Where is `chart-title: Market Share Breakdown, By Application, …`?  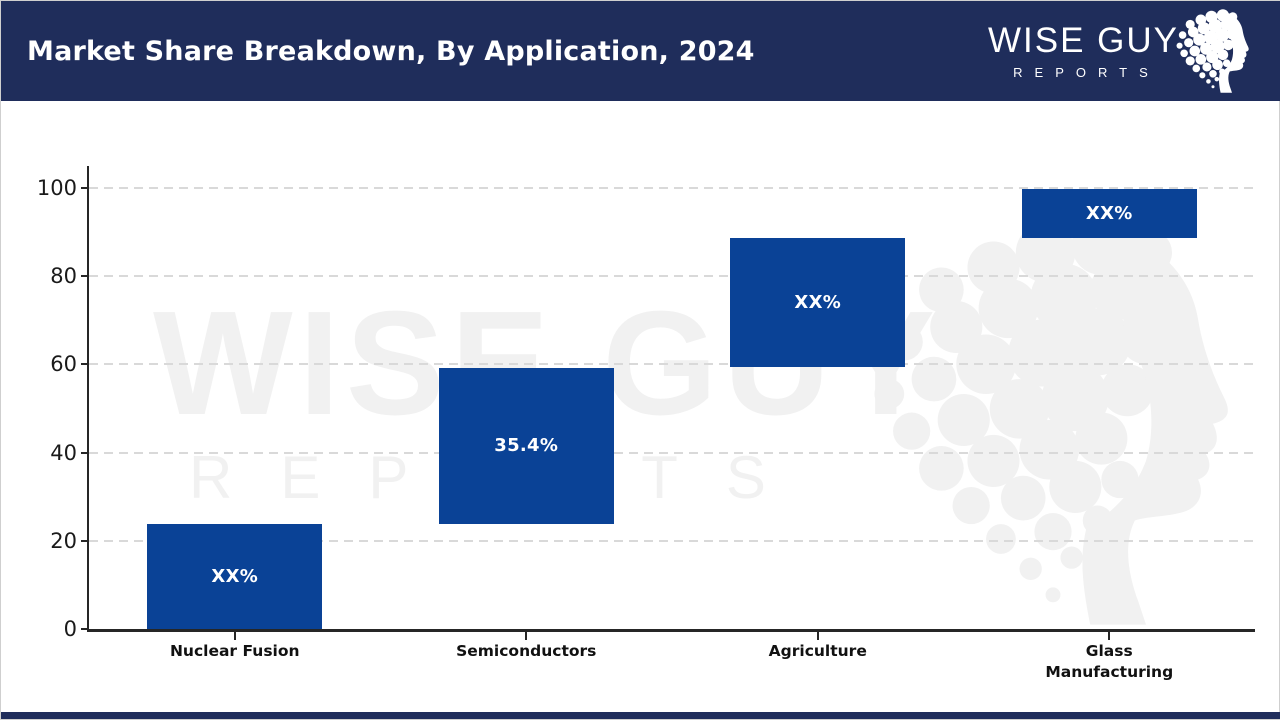
chart-title: Market Share Breakdown, By Application, … is located at coordinates (391, 51).